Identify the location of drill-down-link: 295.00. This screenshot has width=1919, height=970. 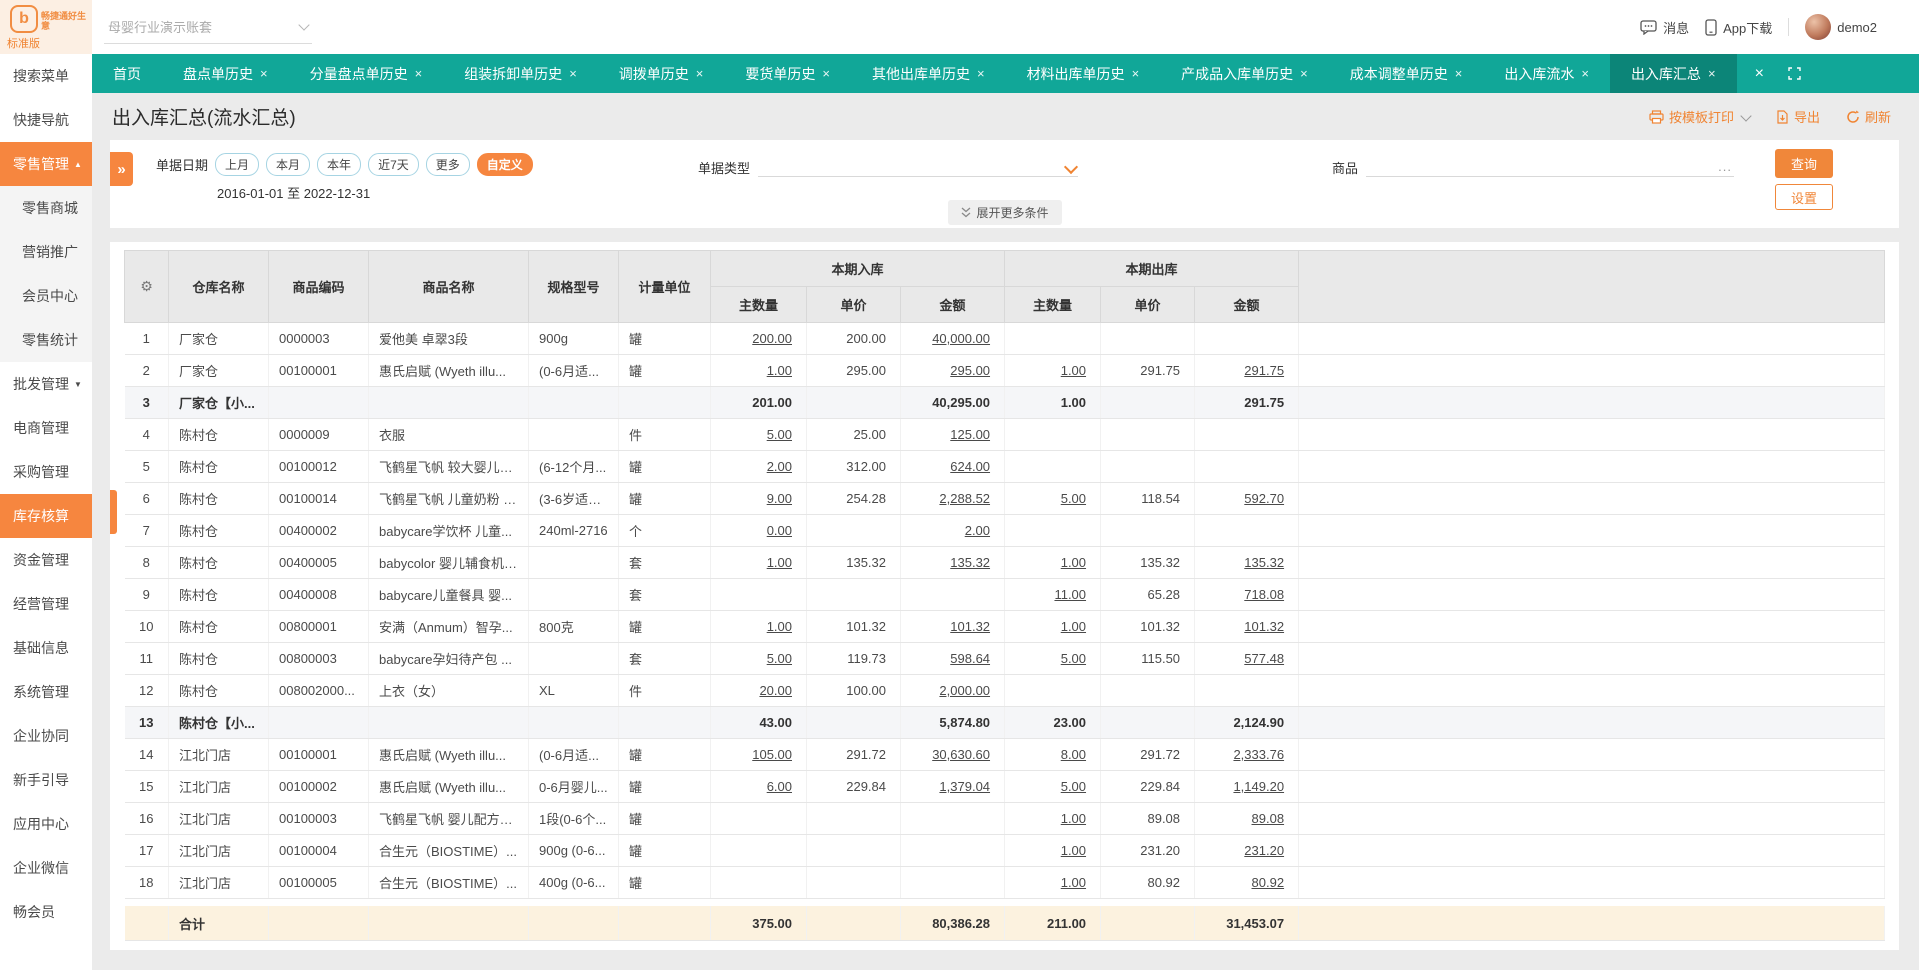
(970, 370).